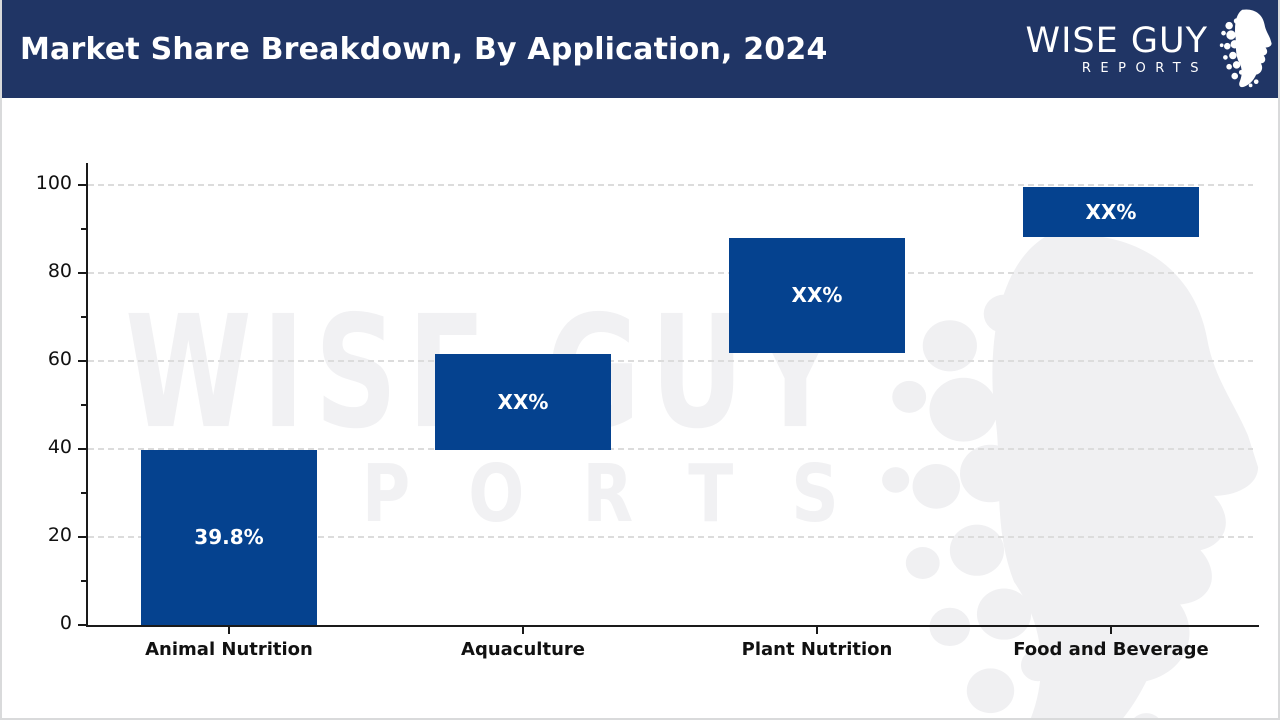 The height and width of the screenshot is (720, 1280). I want to click on y-tick-label-0: 0, so click(65, 623).